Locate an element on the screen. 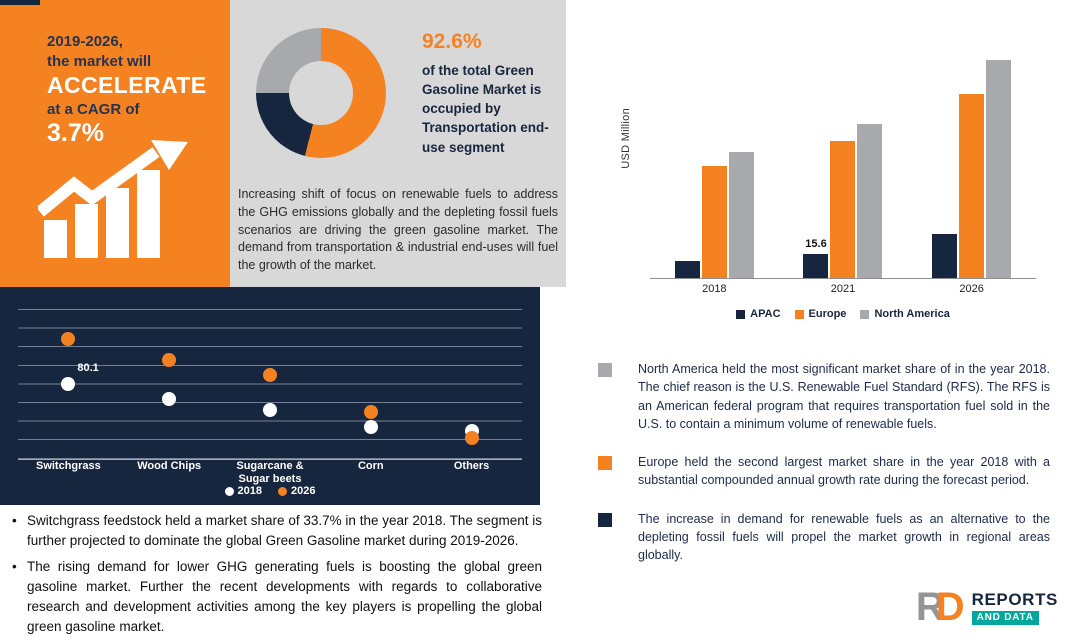 The image size is (1080, 637). corner-accent-bar is located at coordinates (20, 2).